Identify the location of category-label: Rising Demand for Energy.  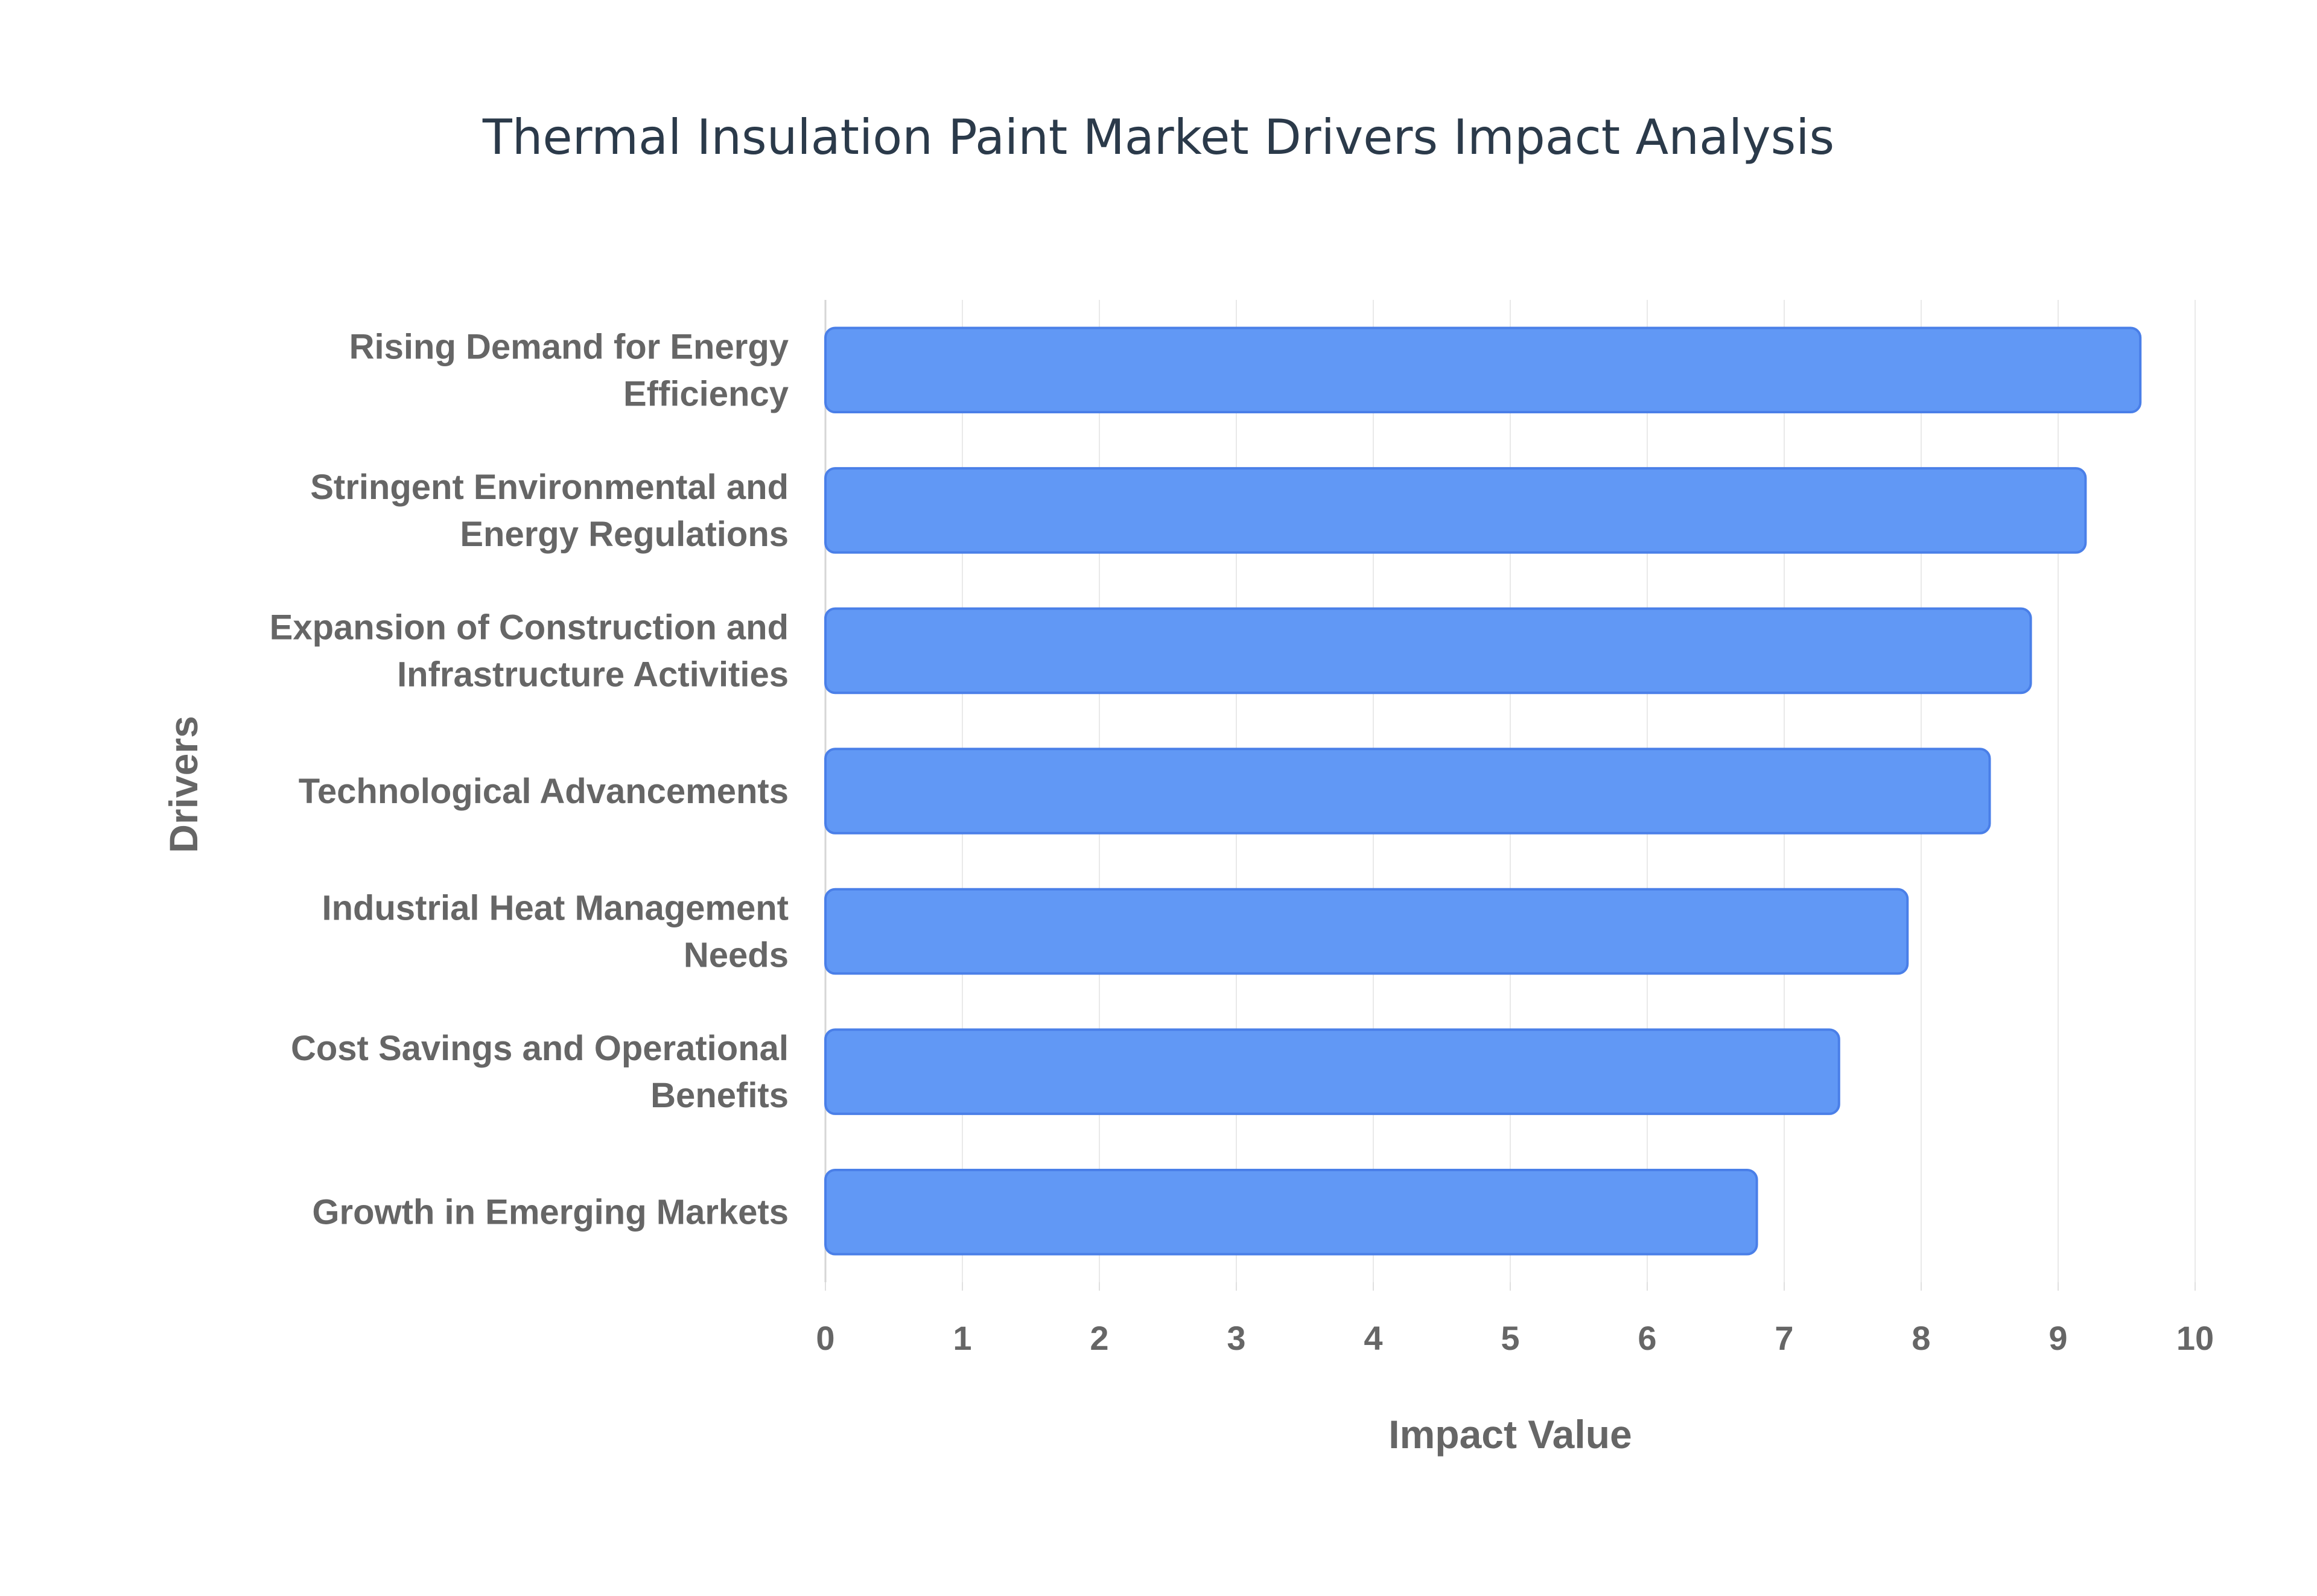
(569, 346).